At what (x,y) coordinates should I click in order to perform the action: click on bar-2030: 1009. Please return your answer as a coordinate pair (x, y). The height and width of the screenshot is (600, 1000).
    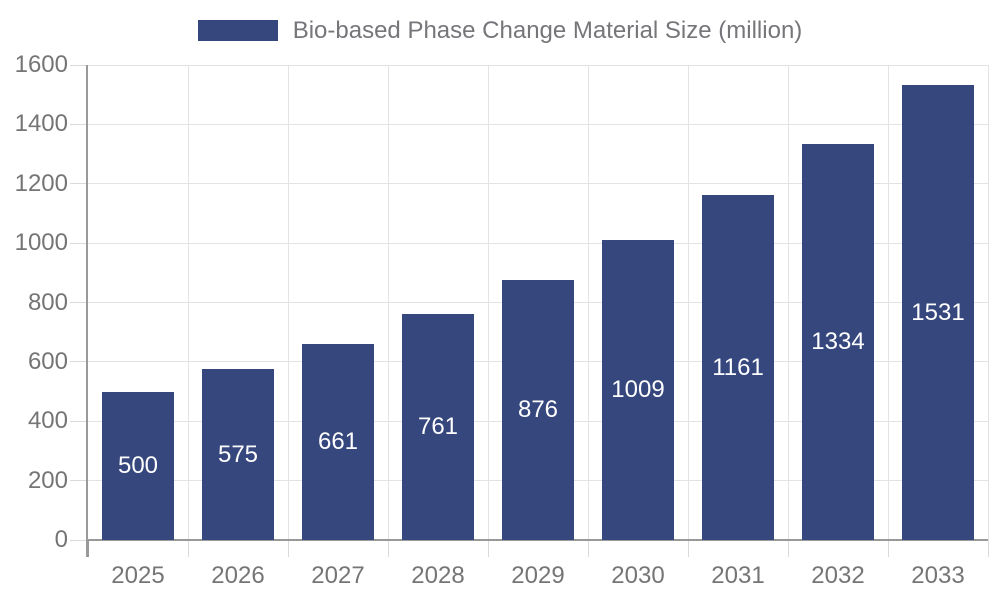
    Looking at the image, I should click on (638, 390).